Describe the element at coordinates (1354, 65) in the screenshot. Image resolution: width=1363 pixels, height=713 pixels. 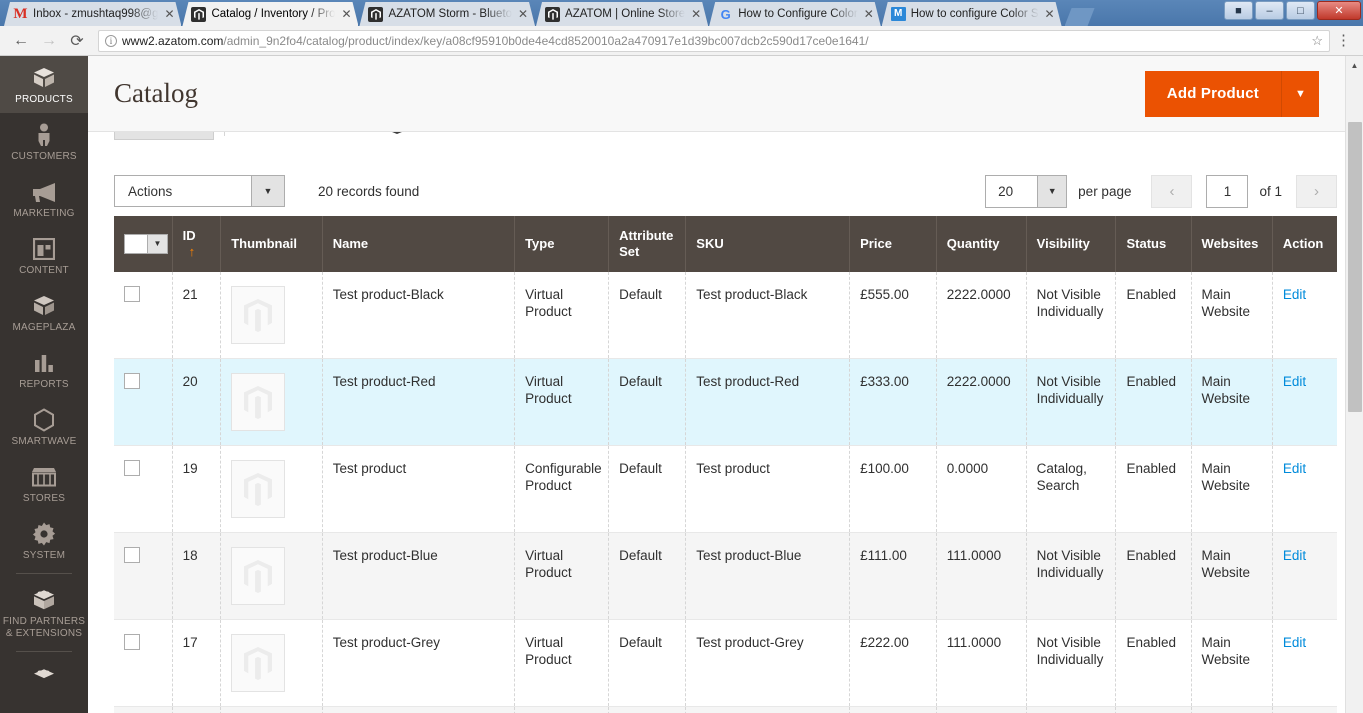
I see `scroll-up-icon: ▲` at that location.